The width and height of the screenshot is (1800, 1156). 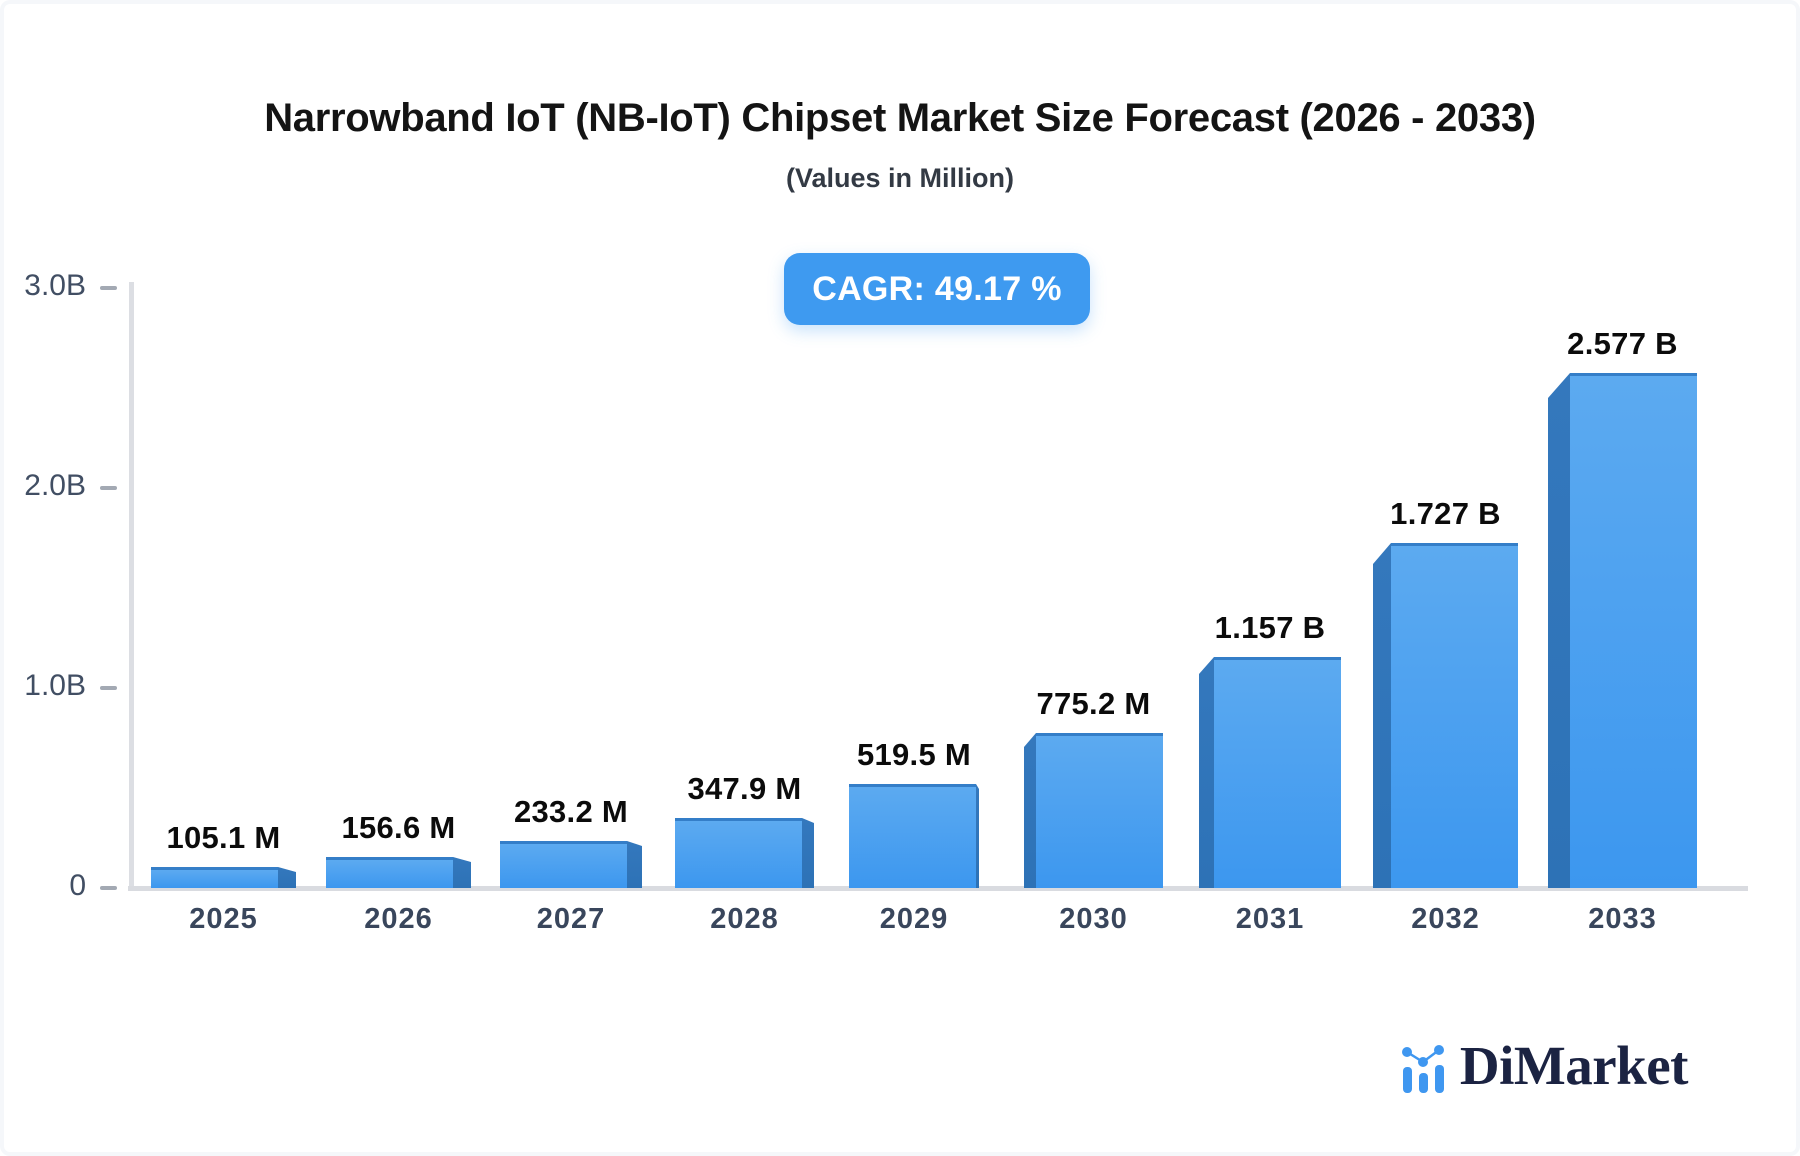 I want to click on bar-2032, so click(x=1445, y=715).